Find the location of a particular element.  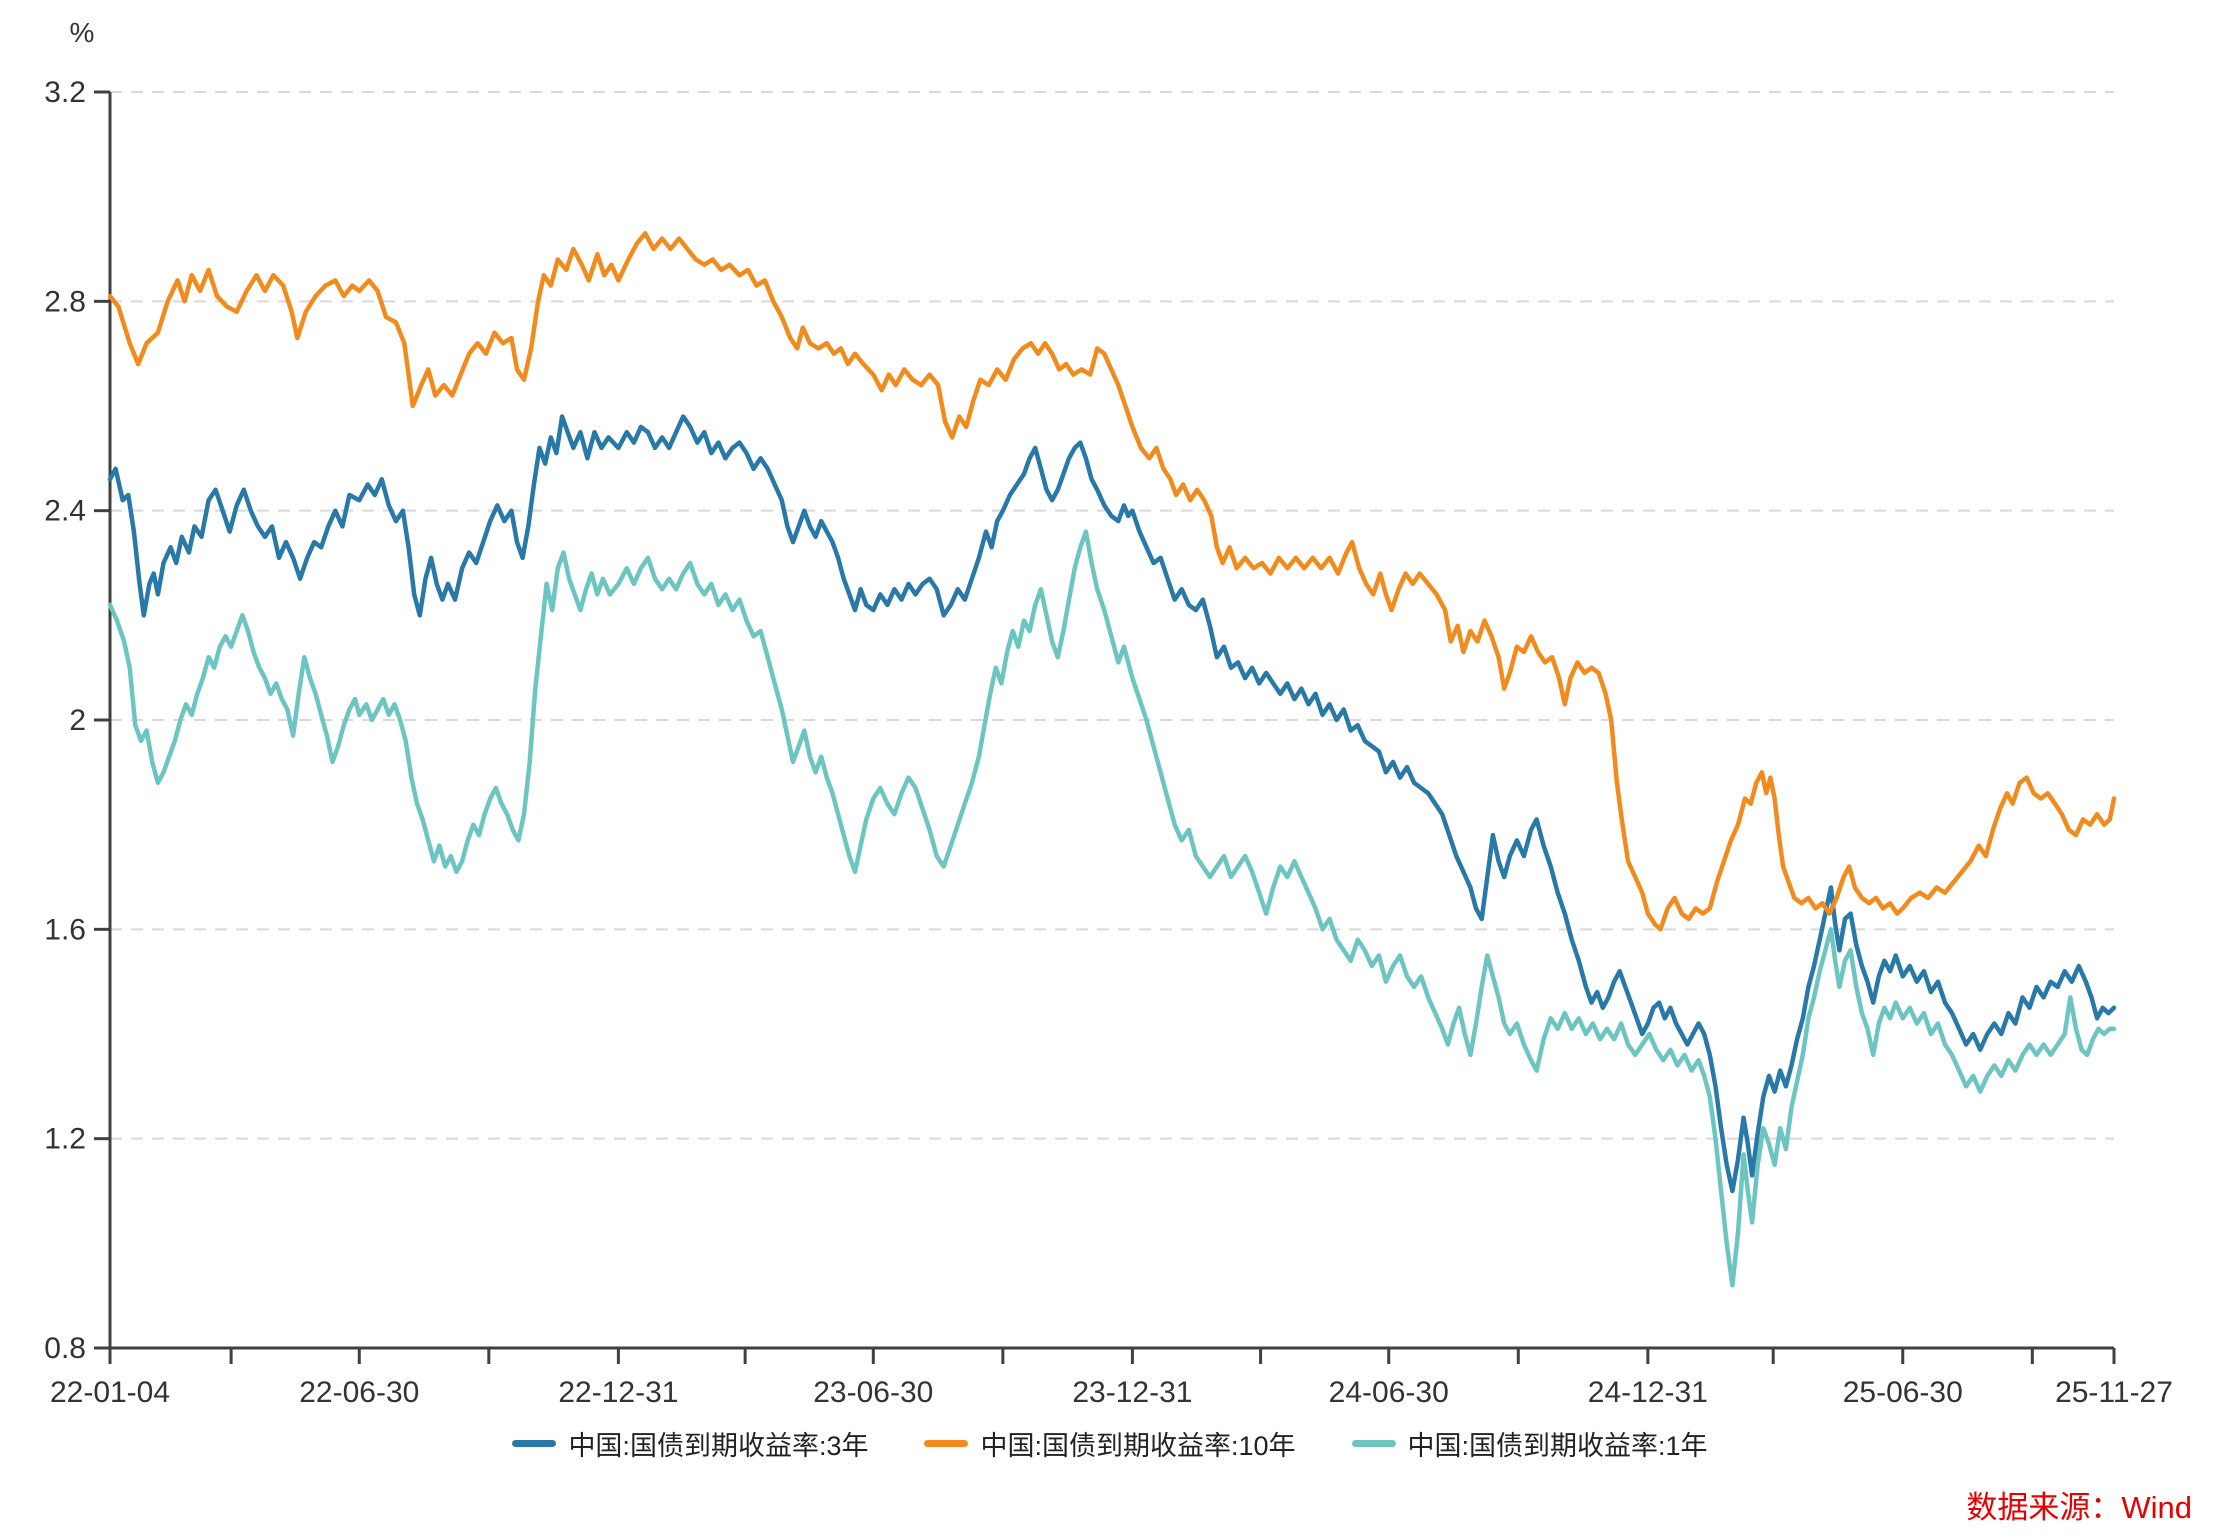

x-tick-label: 23-12-31 is located at coordinates (1132, 1392).